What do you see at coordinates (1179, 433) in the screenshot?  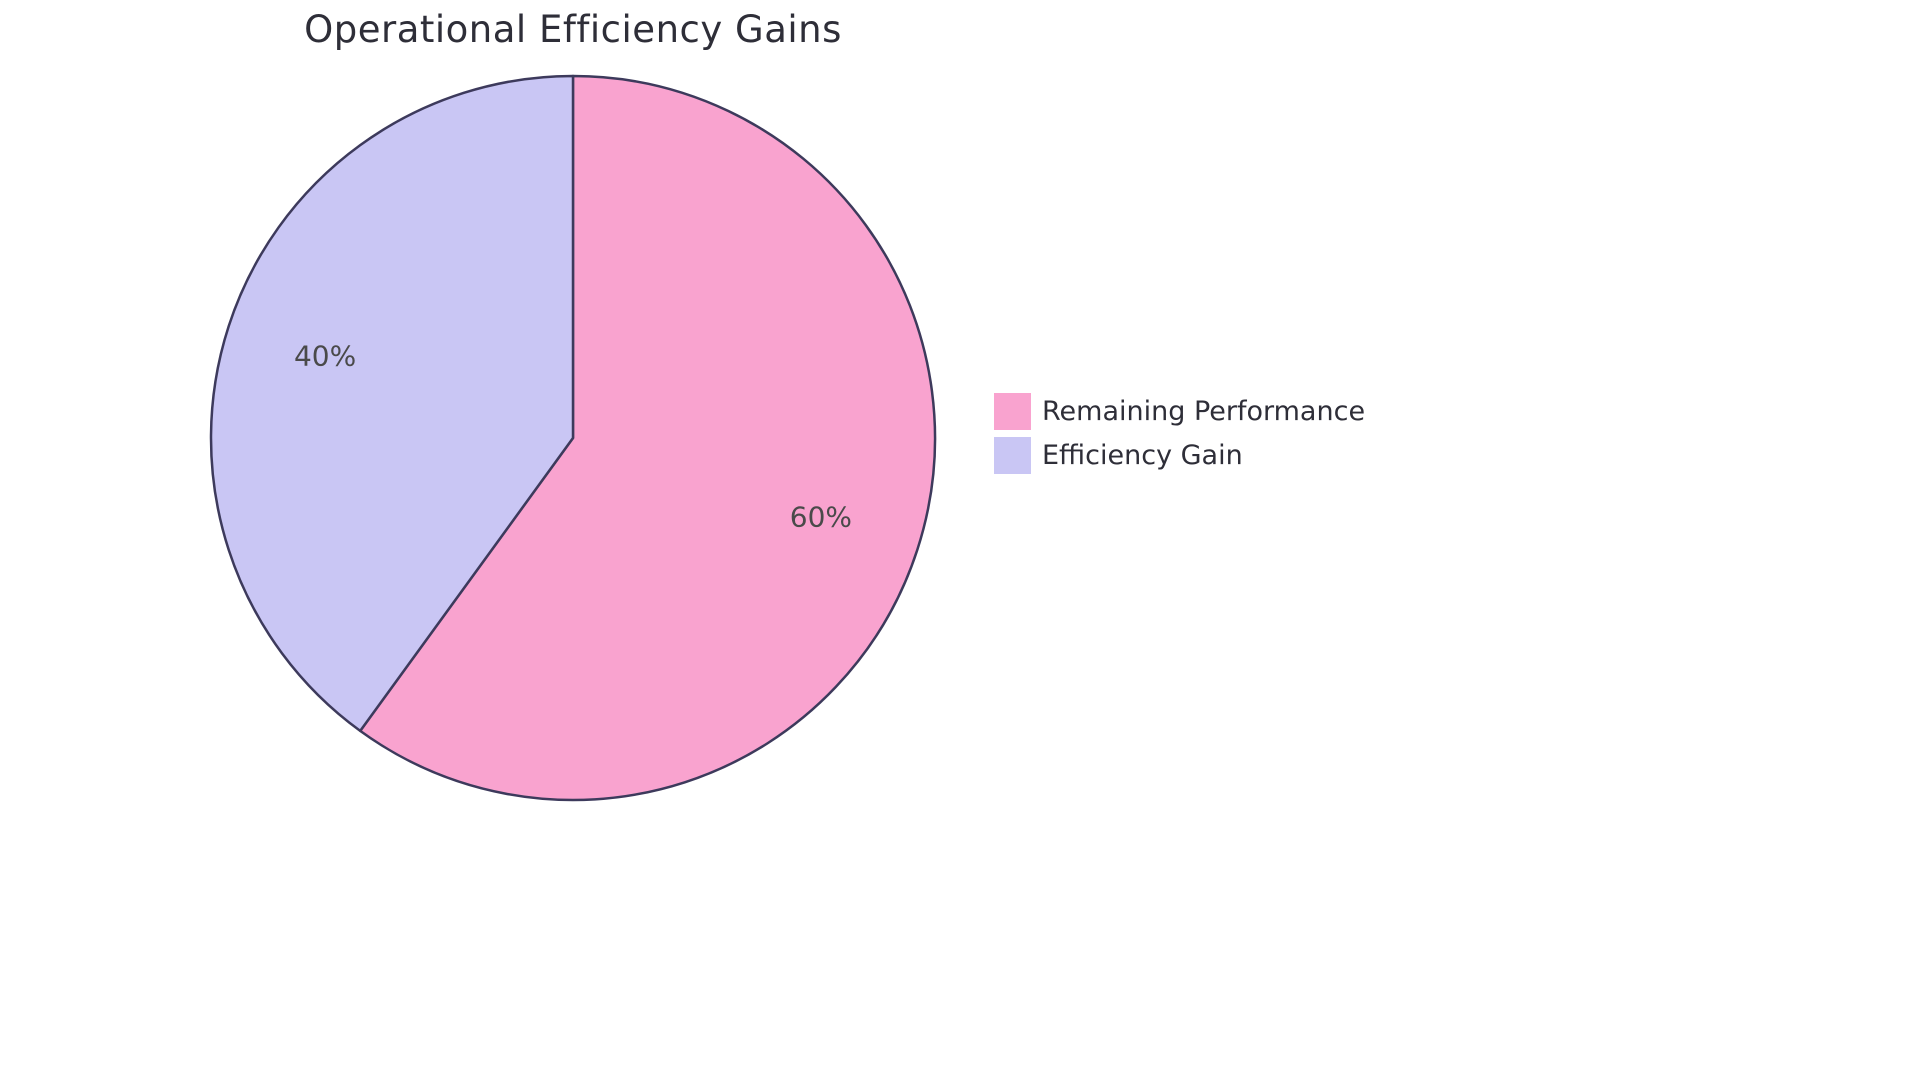 I see `legend: Remaining Performance Efficiency Gain` at bounding box center [1179, 433].